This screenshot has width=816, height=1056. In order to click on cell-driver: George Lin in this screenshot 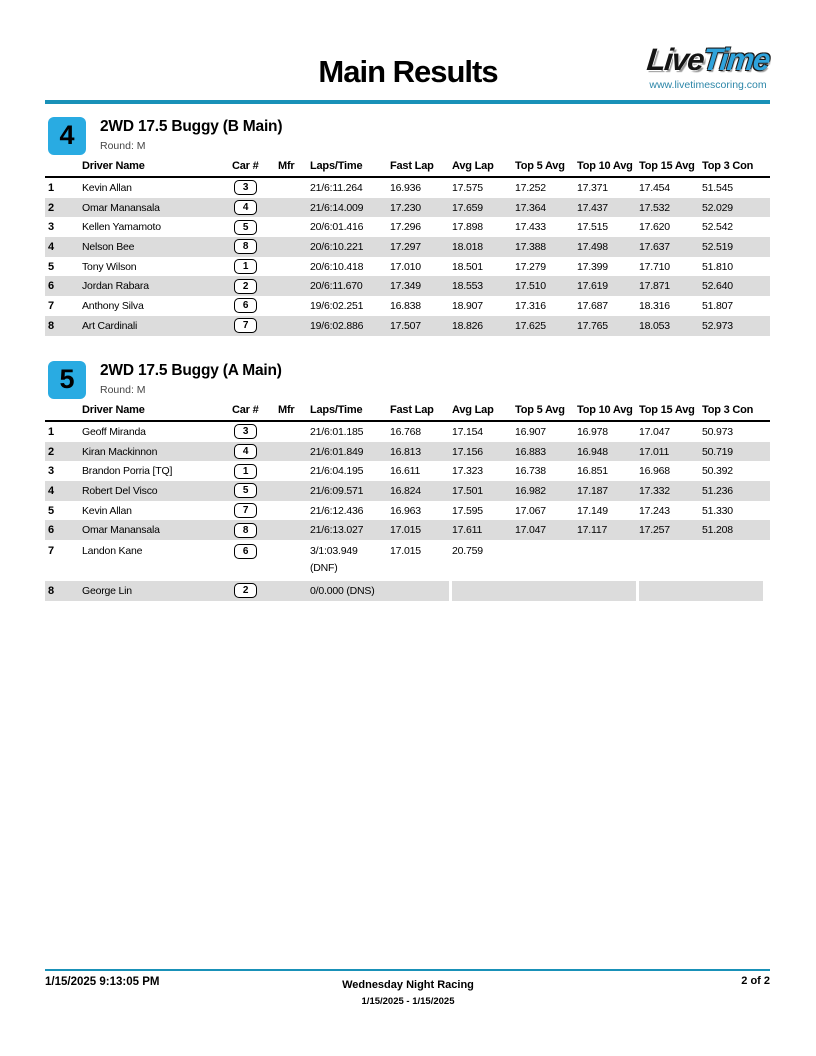, I will do `click(155, 591)`.